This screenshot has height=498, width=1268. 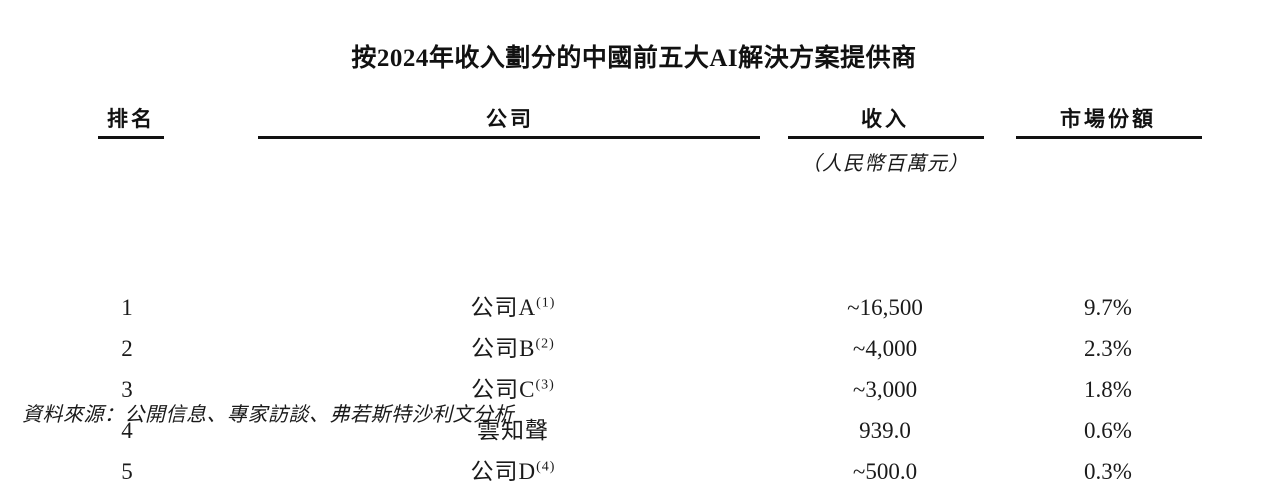 What do you see at coordinates (1108, 389) in the screenshot?
I see `cell-market-share: 1.8%` at bounding box center [1108, 389].